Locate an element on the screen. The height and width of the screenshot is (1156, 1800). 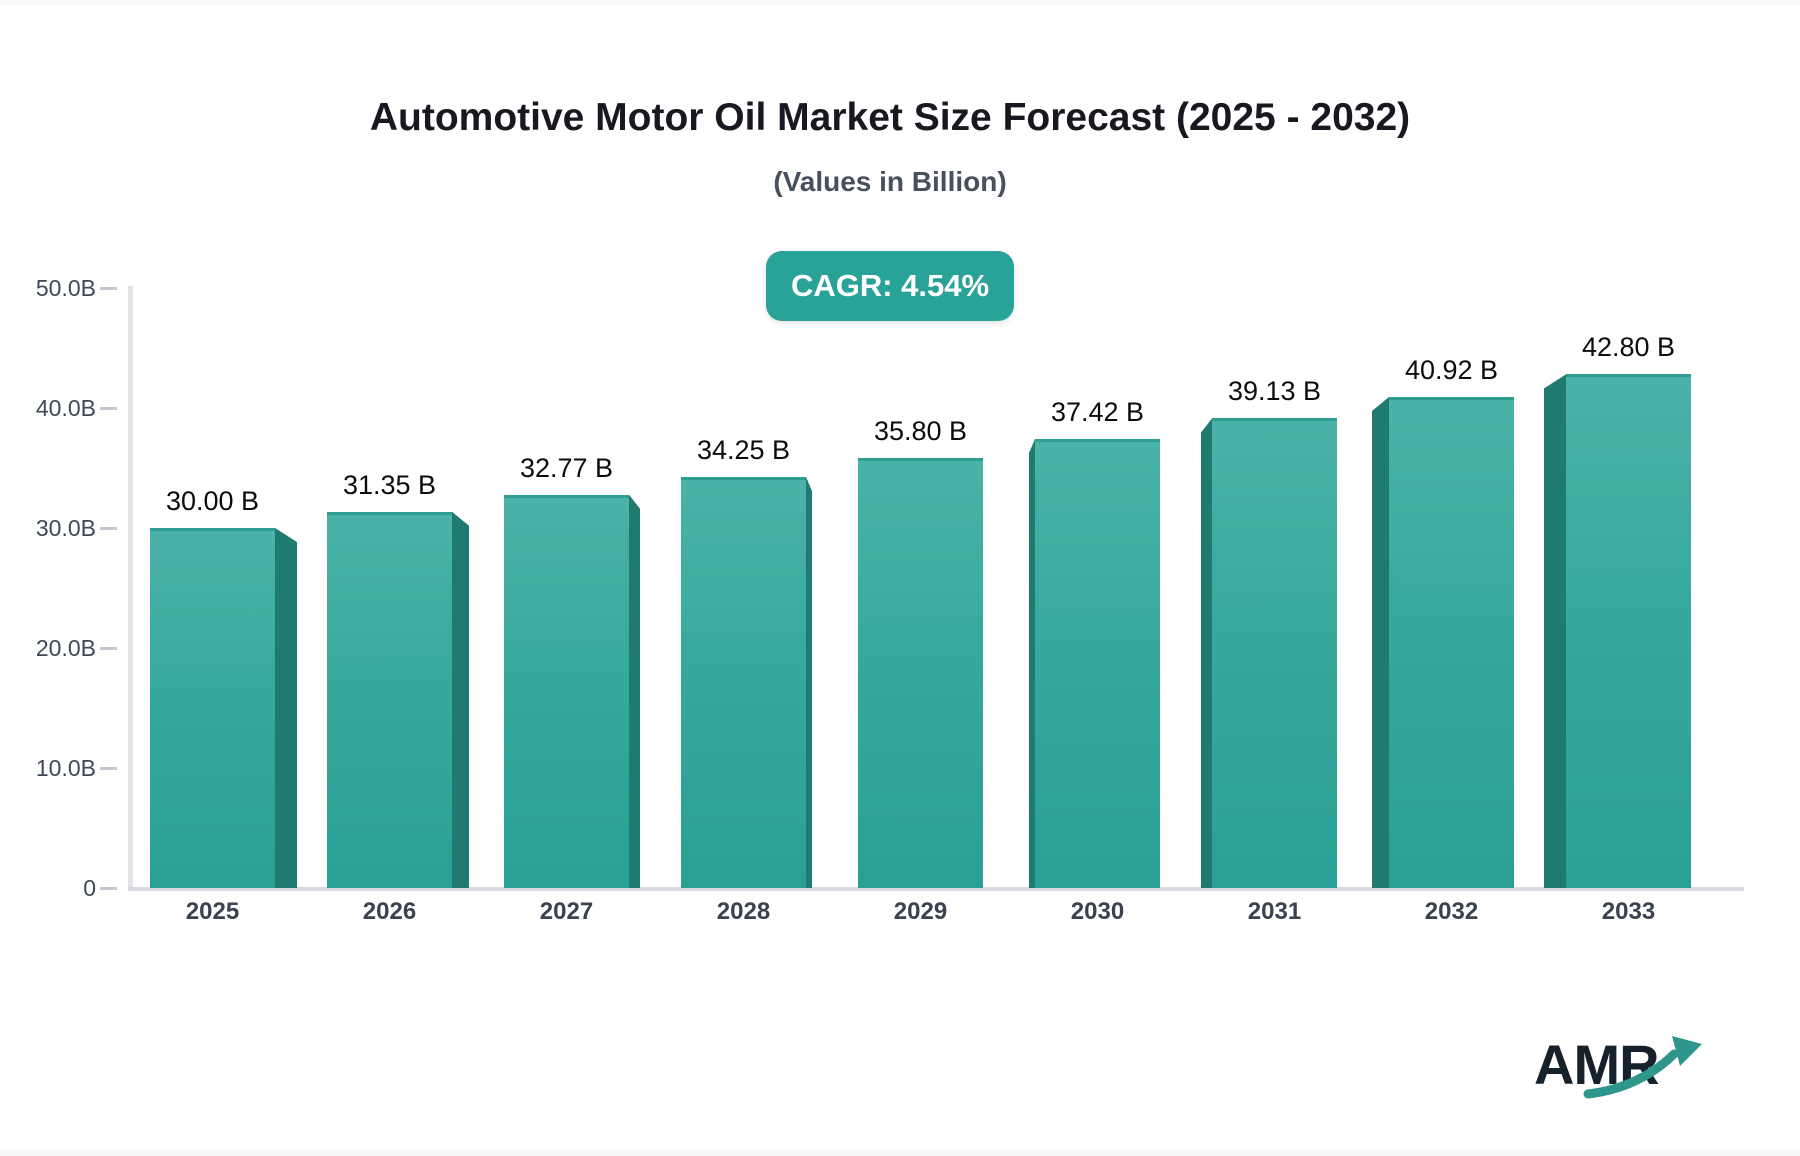
brand-logo-text: AMR is located at coordinates (1597, 1064).